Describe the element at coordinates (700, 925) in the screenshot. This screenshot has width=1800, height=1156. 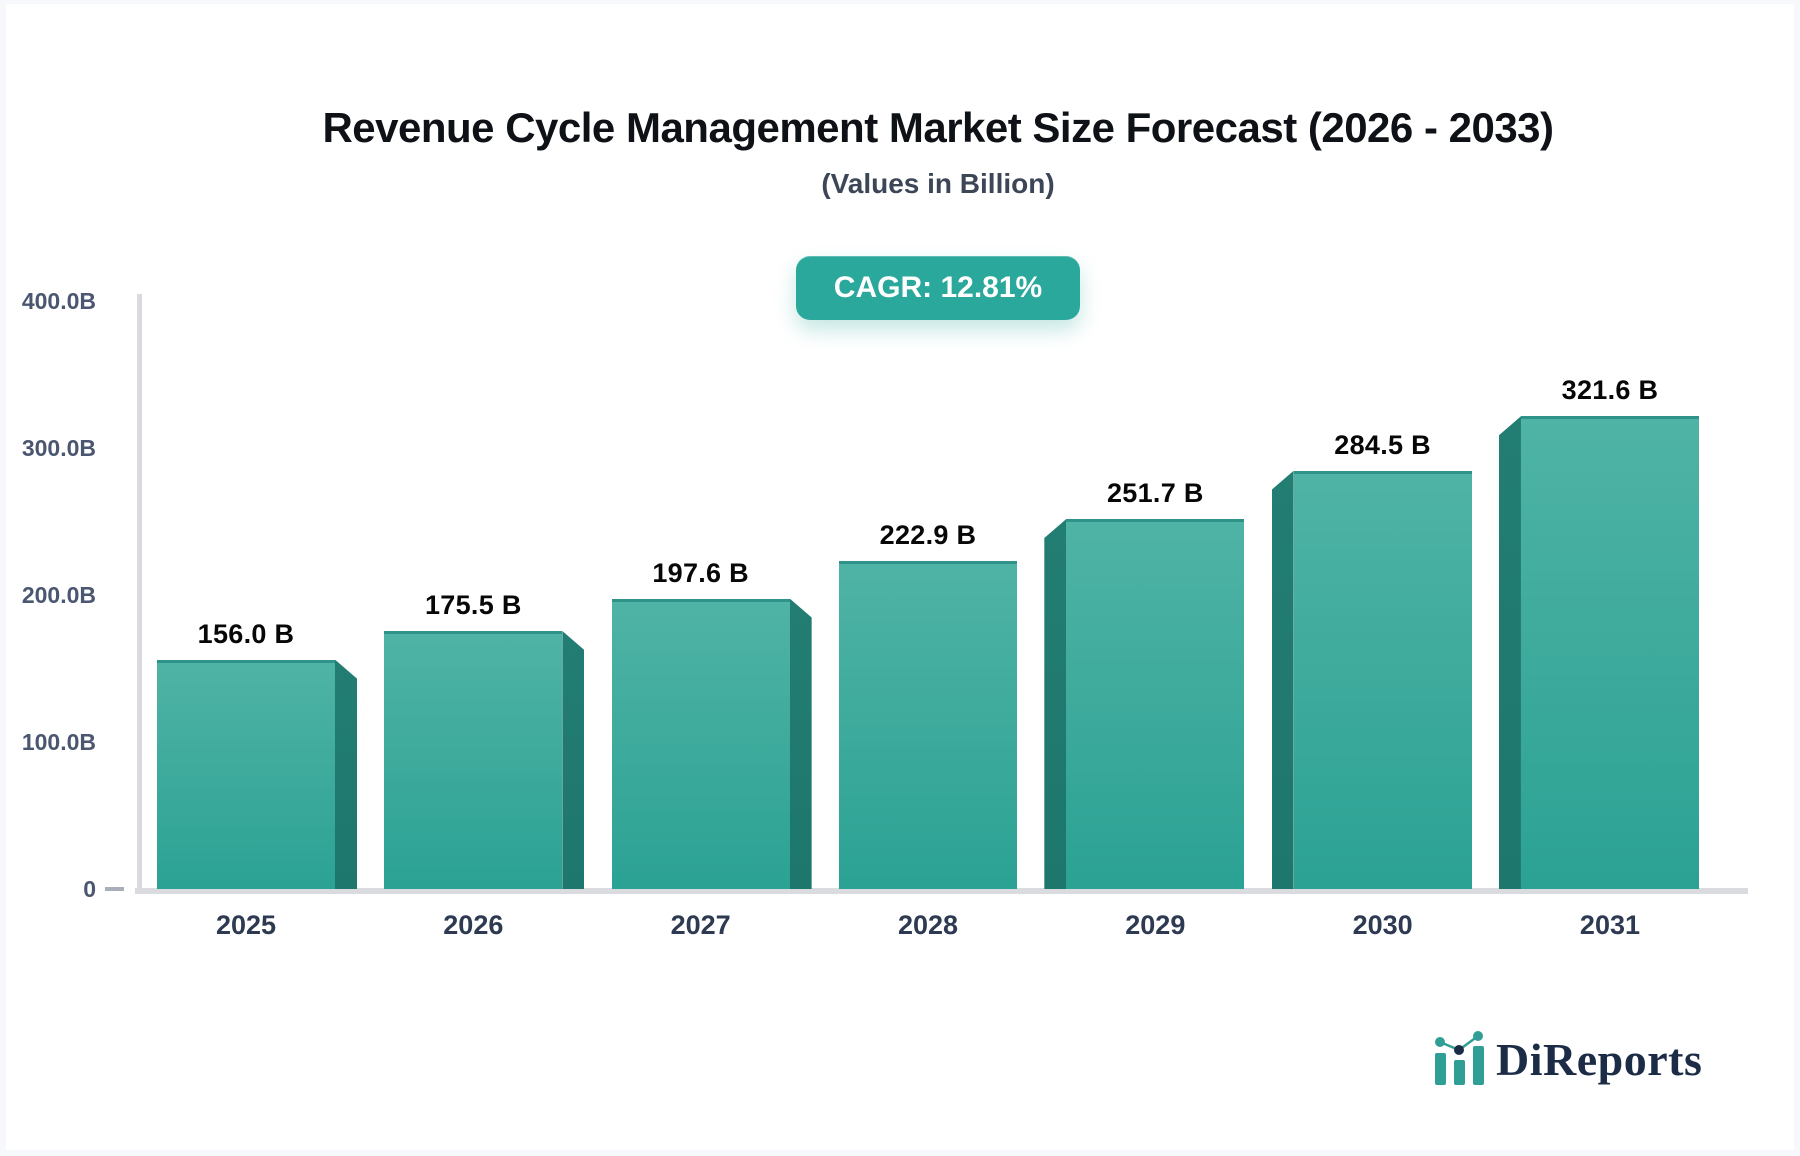
I see `x-axis-label: 2027` at that location.